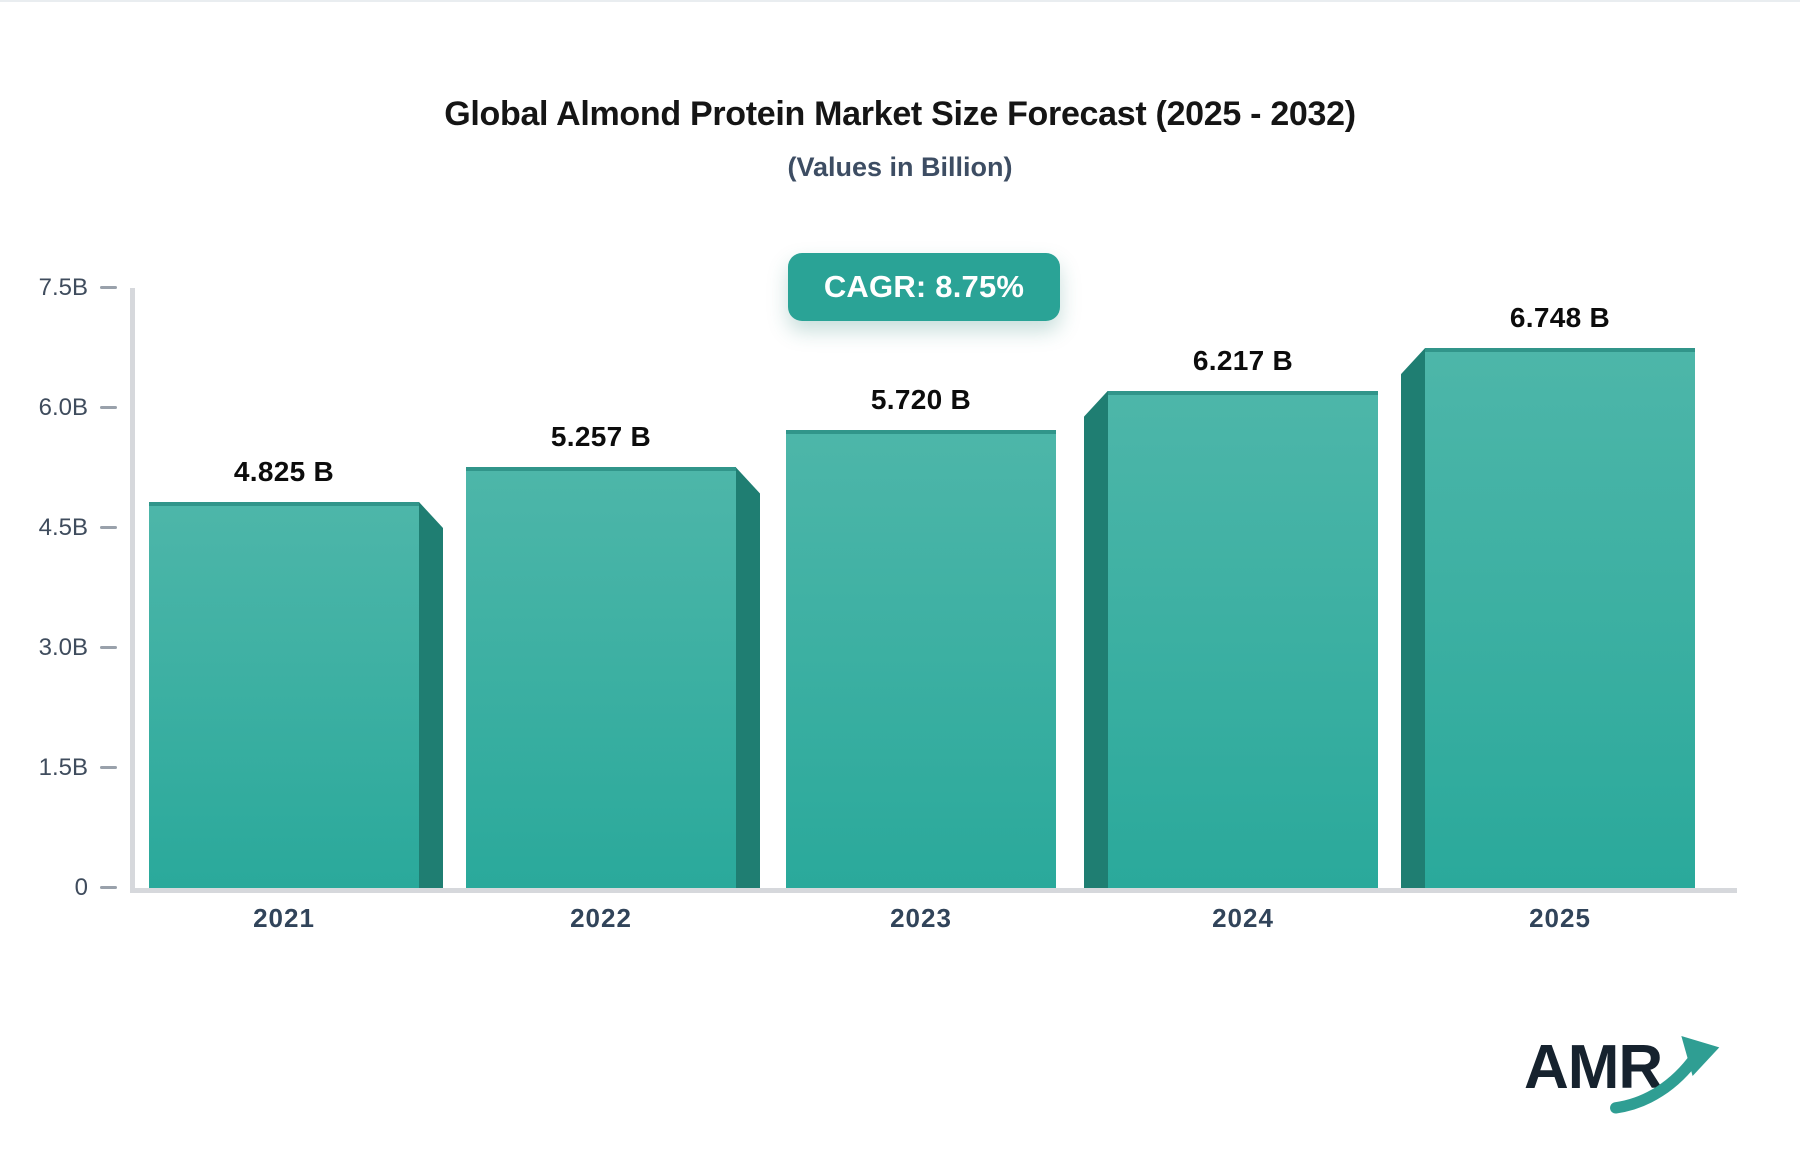  What do you see at coordinates (1243, 918) in the screenshot?
I see `x-tick-label-2024: 2024` at bounding box center [1243, 918].